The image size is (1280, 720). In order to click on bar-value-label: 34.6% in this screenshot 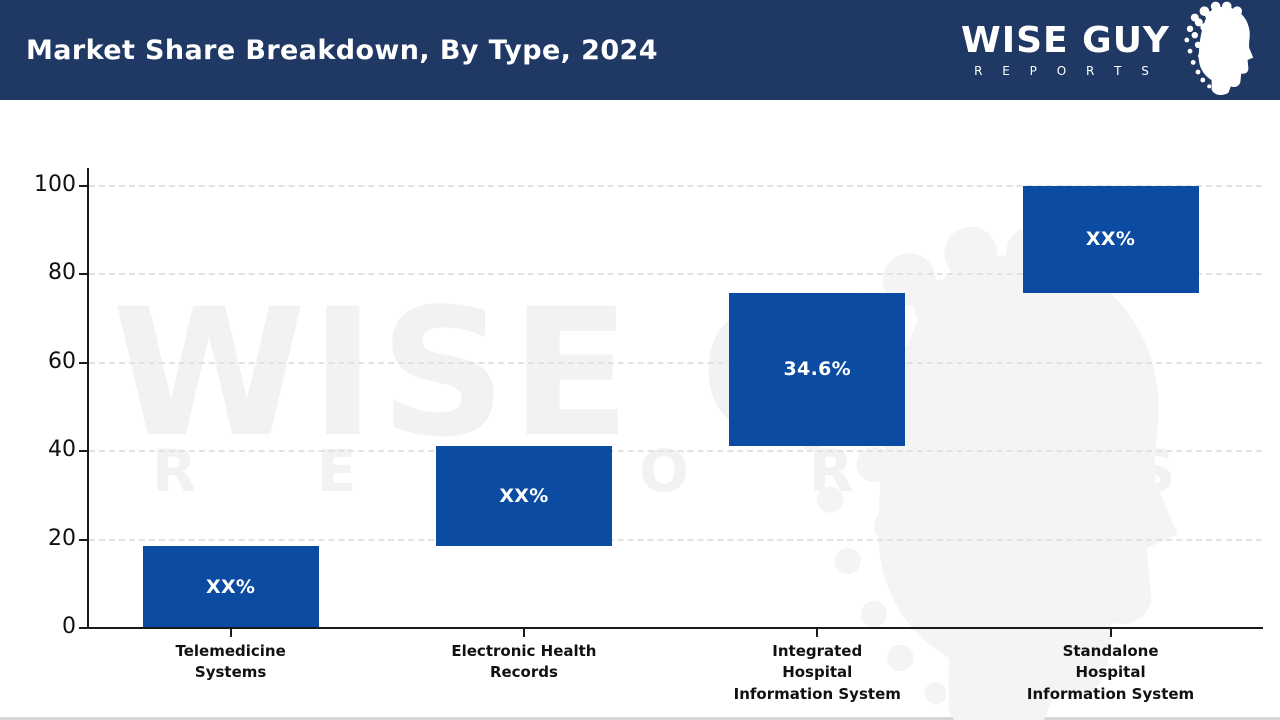, I will do `click(817, 369)`.